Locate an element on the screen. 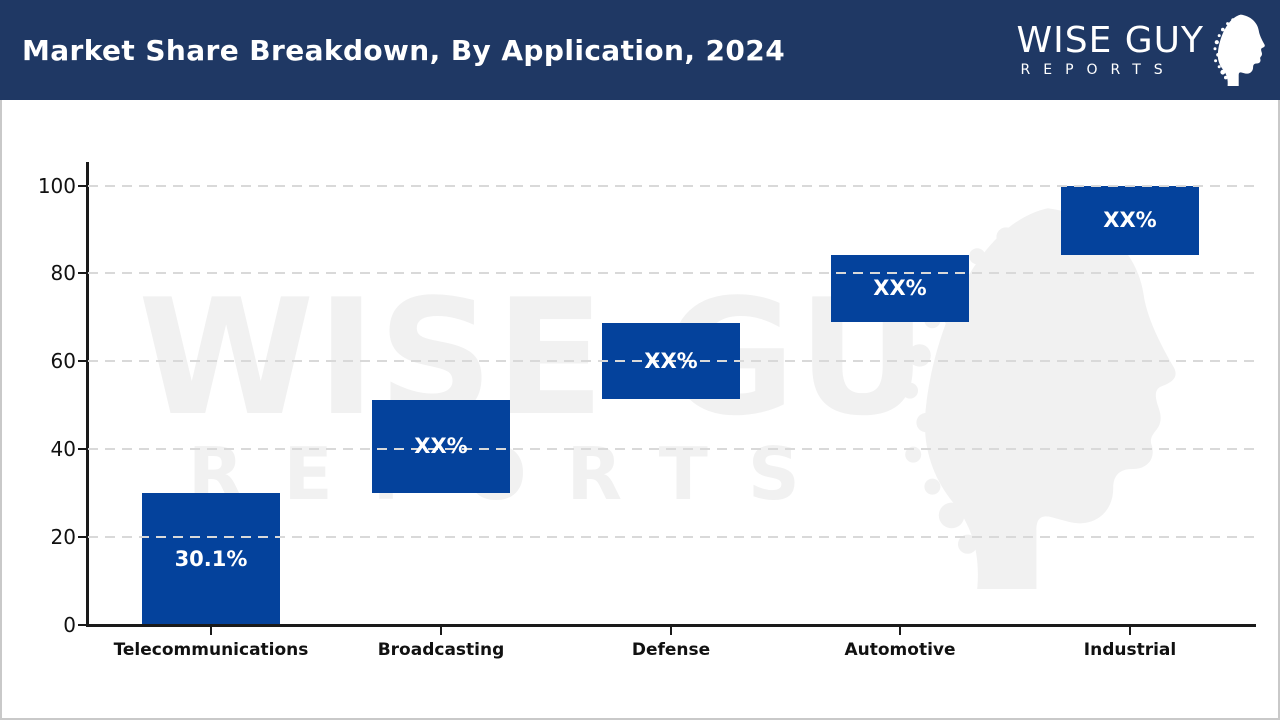 This screenshot has height=720, width=1280. bar-value-label-industrial: XX% is located at coordinates (1130, 220).